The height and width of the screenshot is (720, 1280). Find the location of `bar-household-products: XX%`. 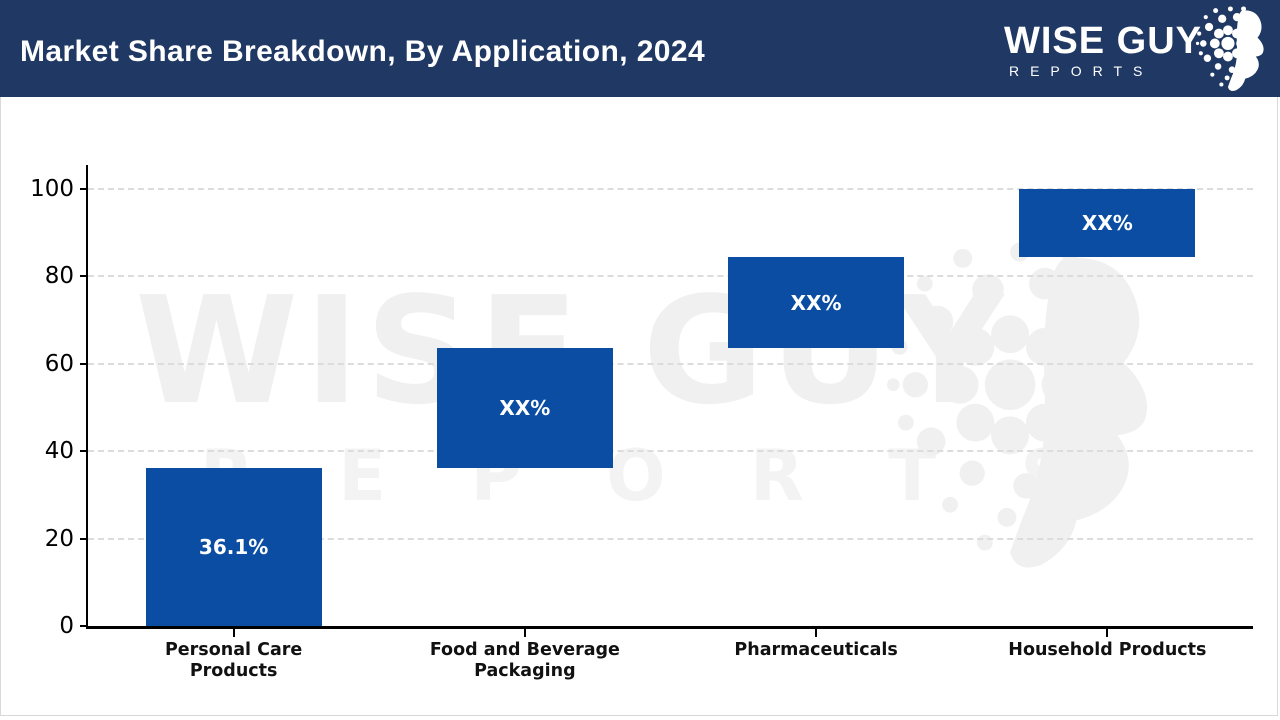

bar-household-products: XX% is located at coordinates (1107, 223).